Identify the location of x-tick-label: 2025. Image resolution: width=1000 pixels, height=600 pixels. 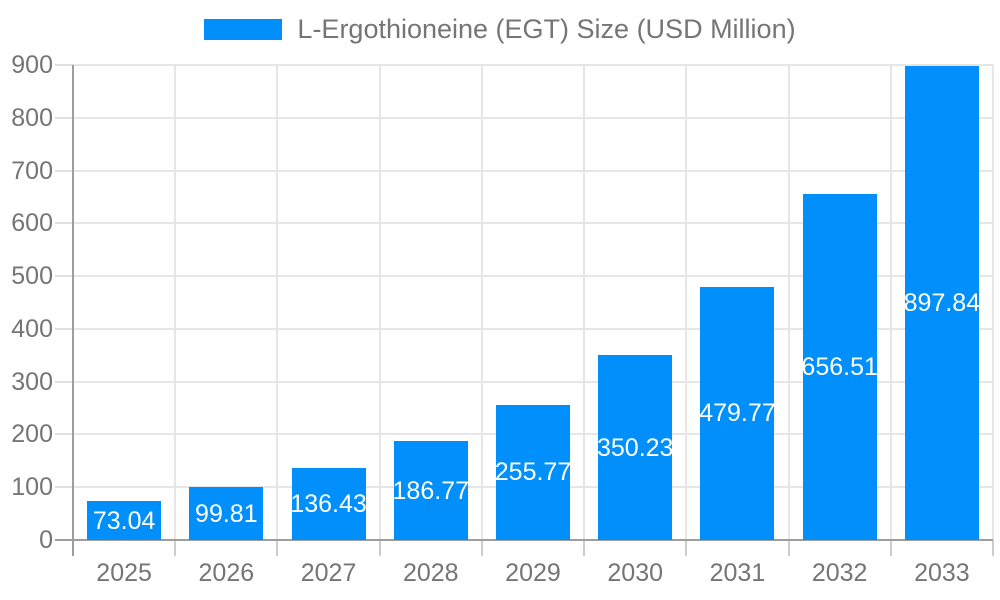
(124, 573).